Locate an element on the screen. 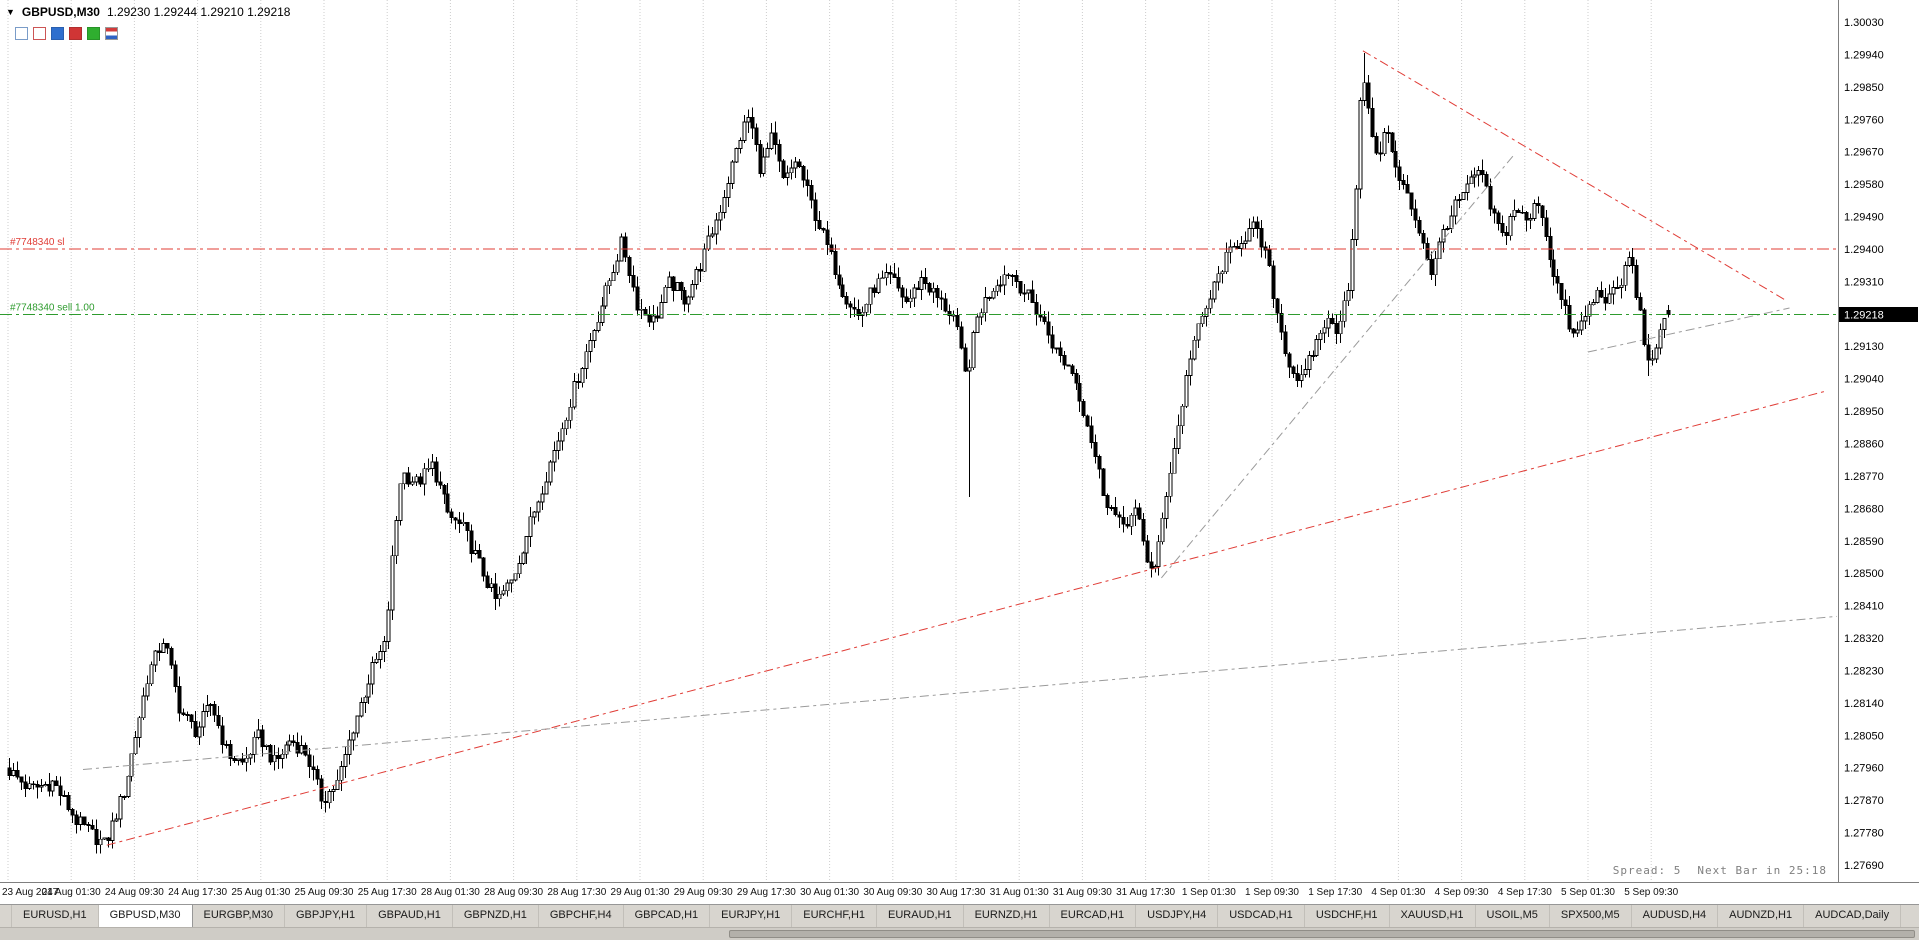  time-label: 28 Aug 09:30 is located at coordinates (514, 892).